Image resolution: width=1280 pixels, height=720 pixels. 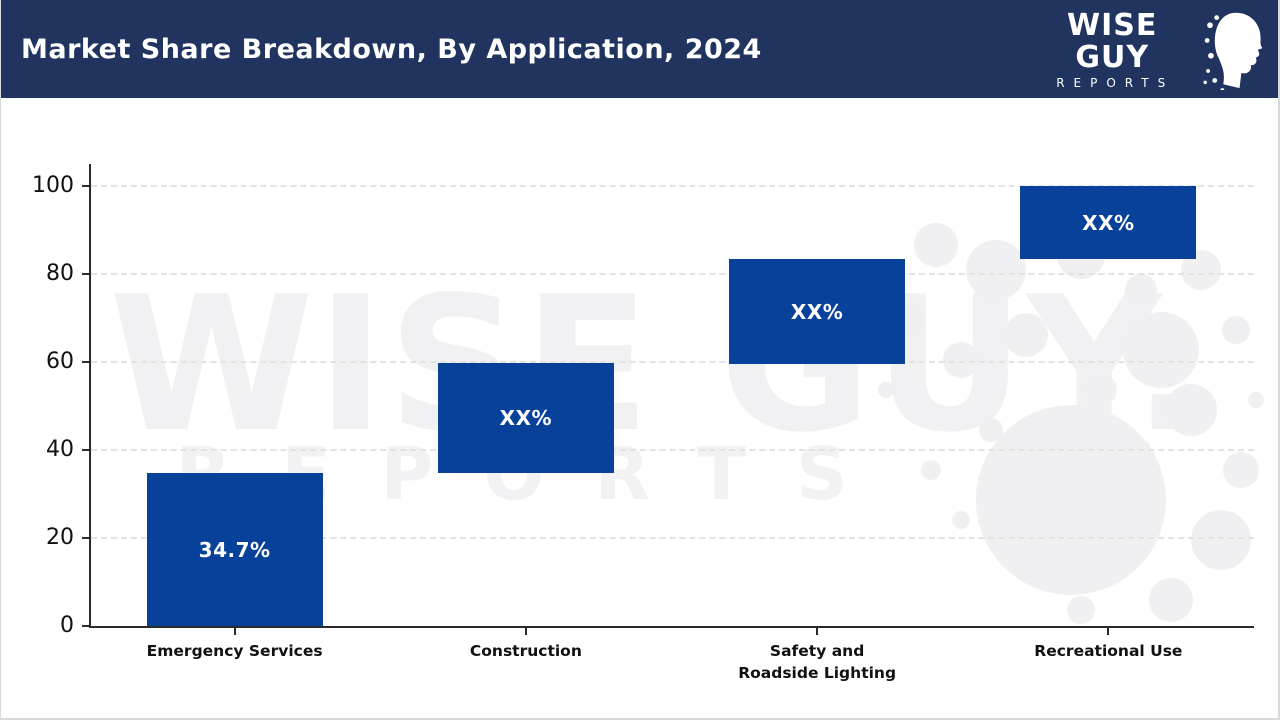 What do you see at coordinates (1115, 83) in the screenshot?
I see `logo-subtitle: REPORTS` at bounding box center [1115, 83].